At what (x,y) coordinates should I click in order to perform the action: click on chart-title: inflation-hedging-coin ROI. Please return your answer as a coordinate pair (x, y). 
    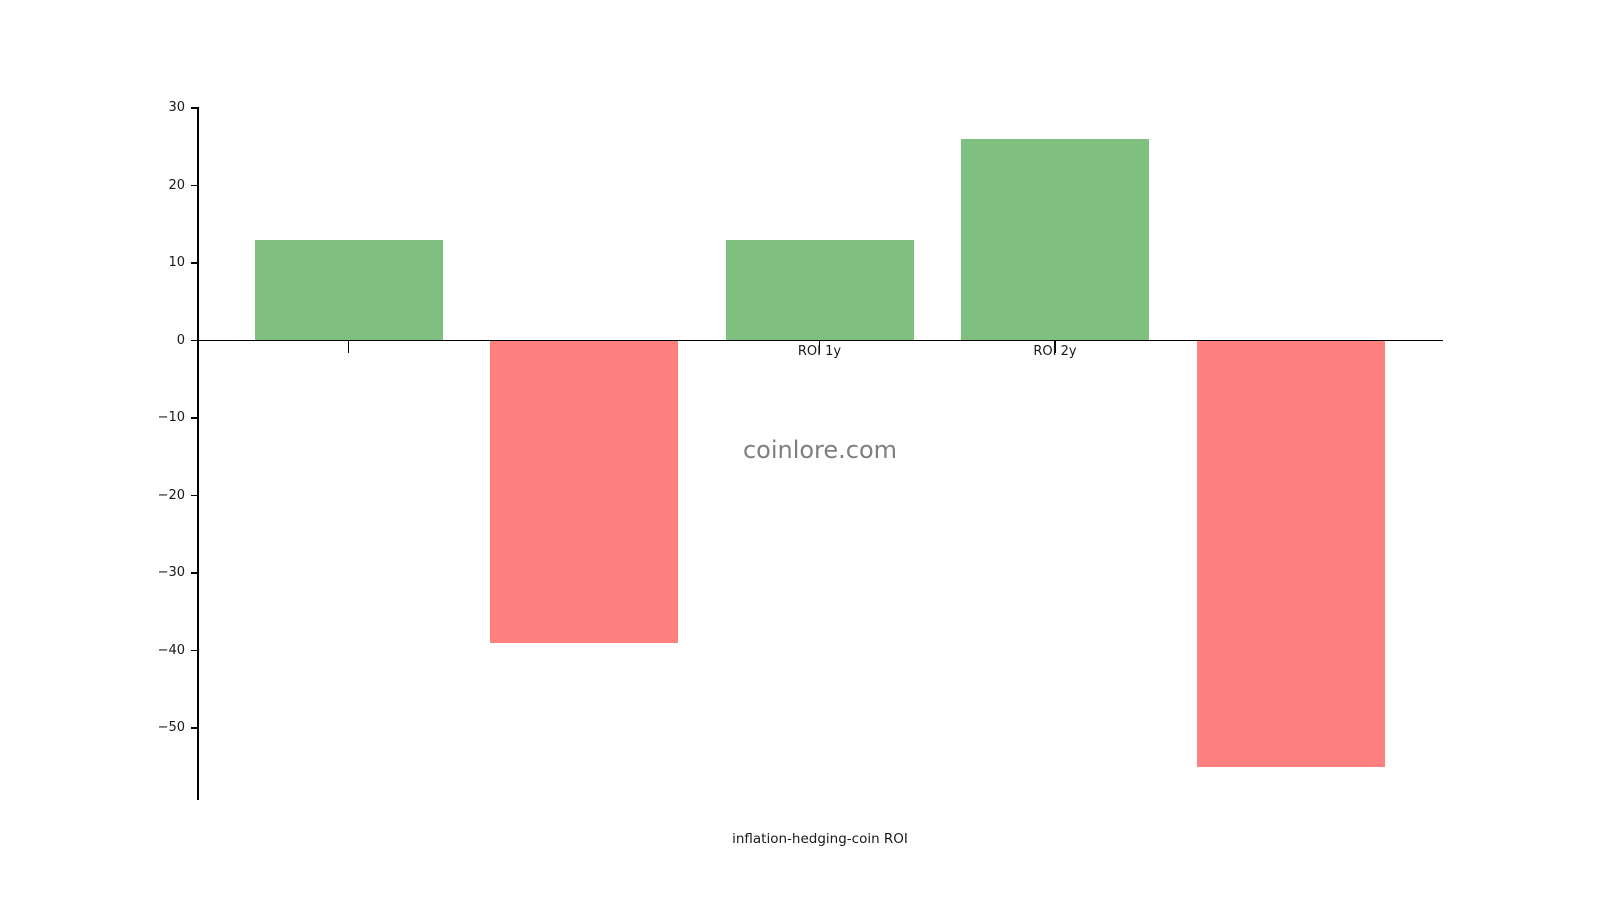
    Looking at the image, I should click on (820, 839).